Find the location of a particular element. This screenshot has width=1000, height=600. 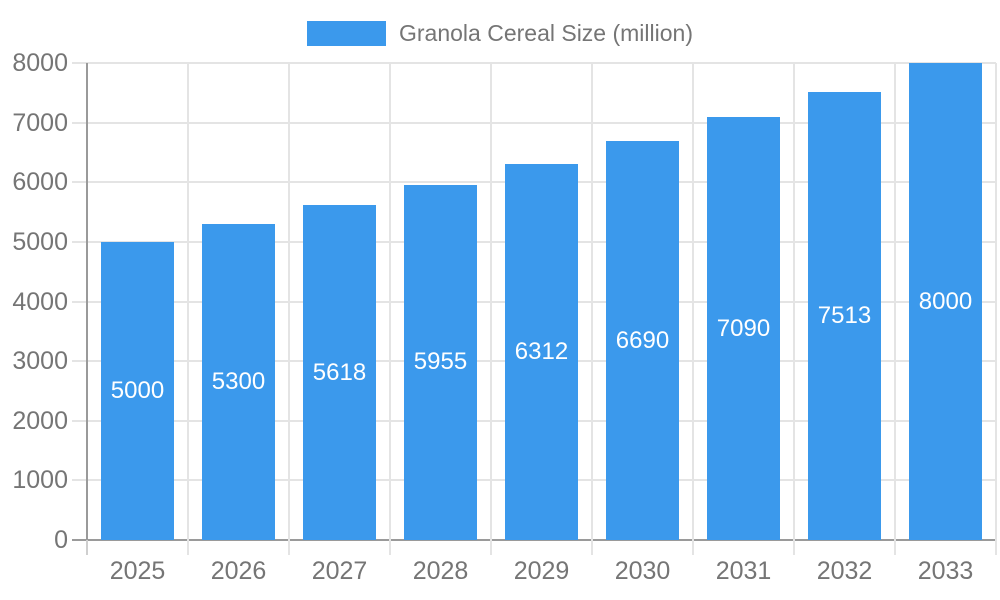

bar-value-label: 7090 is located at coordinates (743, 328).